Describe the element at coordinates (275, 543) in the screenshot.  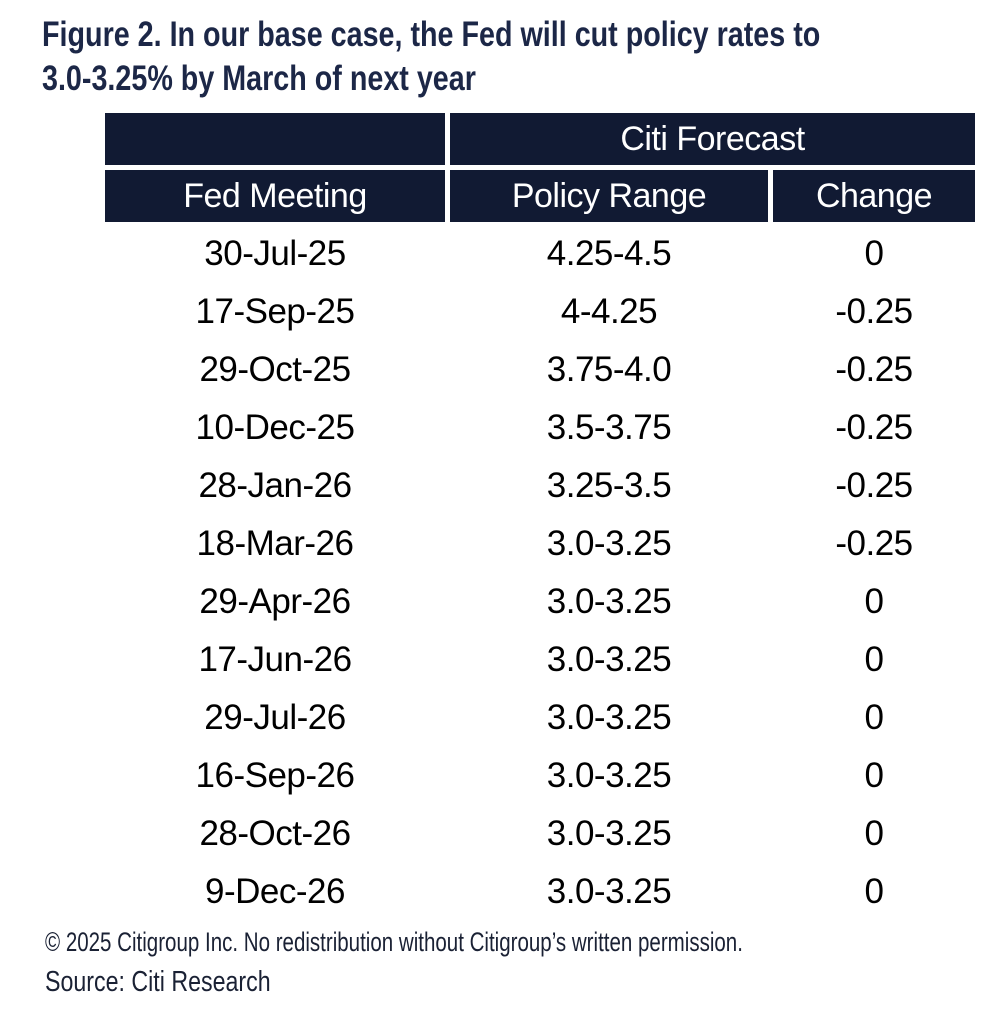
I see `fed-meeting-cell: 18-Mar-26` at that location.